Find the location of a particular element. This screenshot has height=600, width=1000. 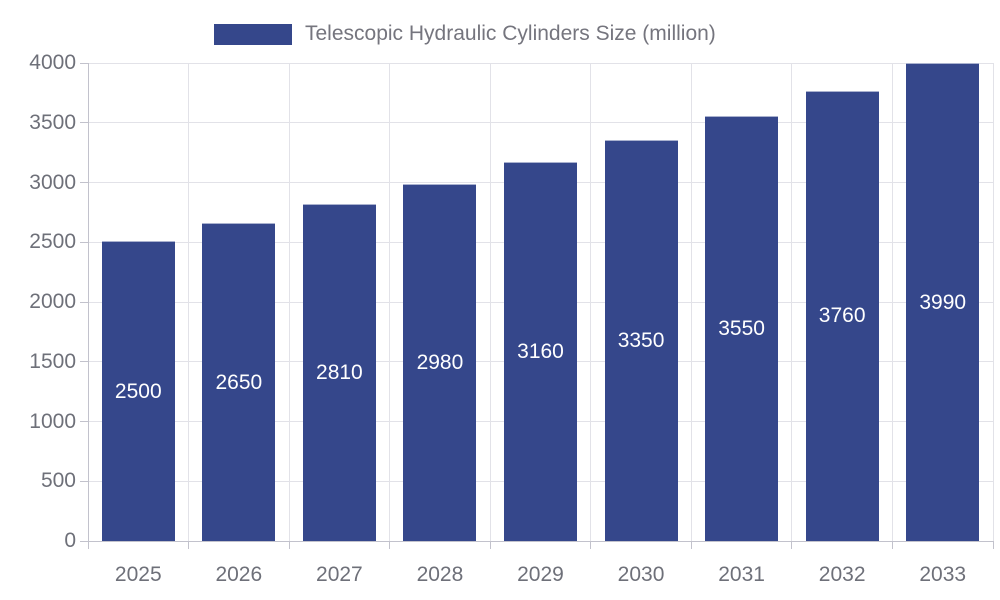

bar-value-label: 3550 is located at coordinates (741, 328).